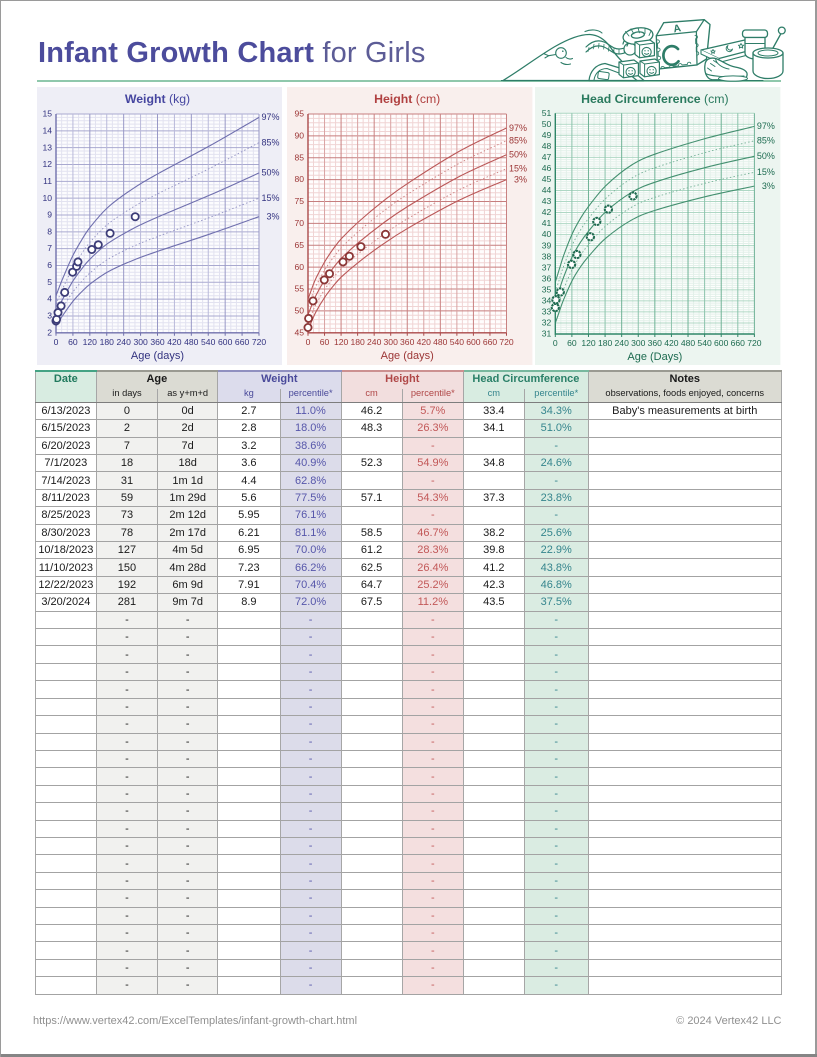 Image resolution: width=817 pixels, height=1057 pixels. What do you see at coordinates (547, 300) in the screenshot?
I see `svg-text: 34` at bounding box center [547, 300].